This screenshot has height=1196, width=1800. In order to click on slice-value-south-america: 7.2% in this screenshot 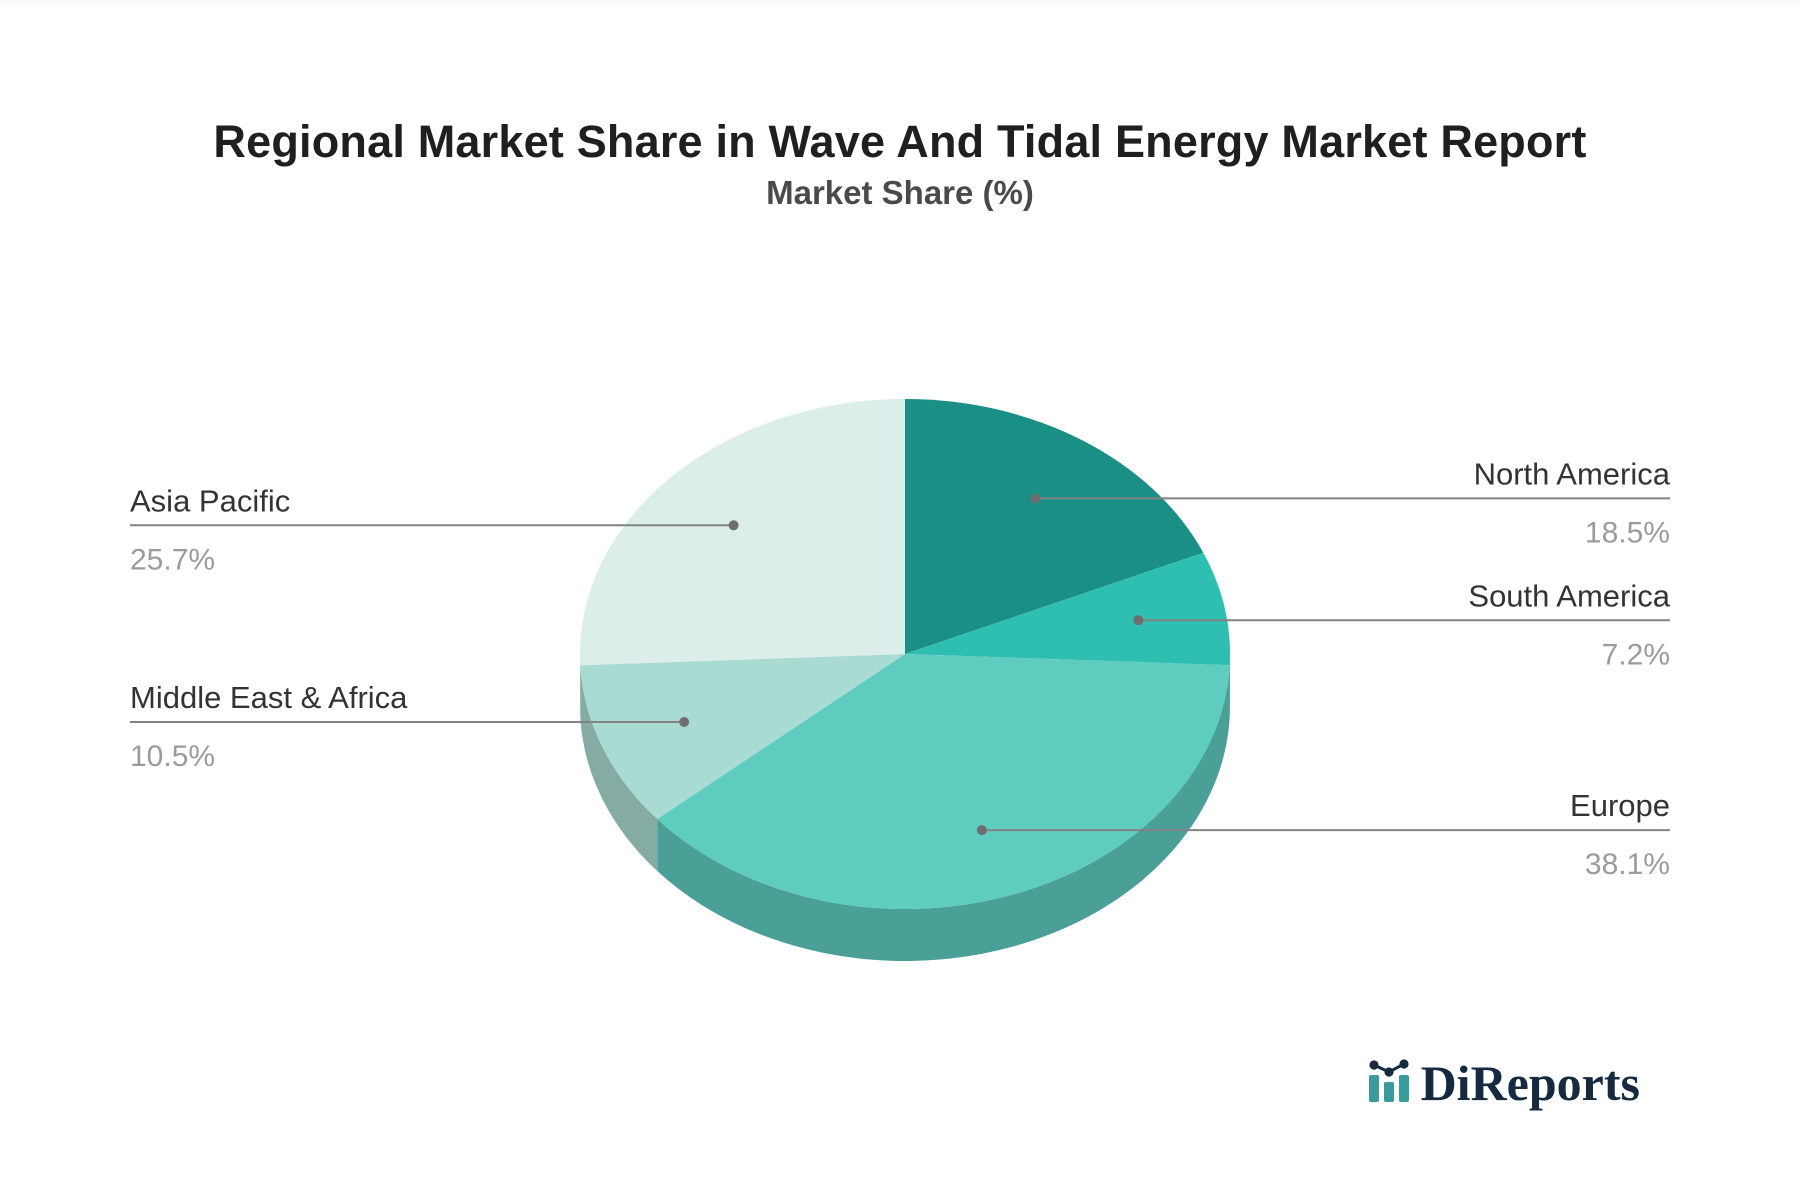, I will do `click(1636, 654)`.